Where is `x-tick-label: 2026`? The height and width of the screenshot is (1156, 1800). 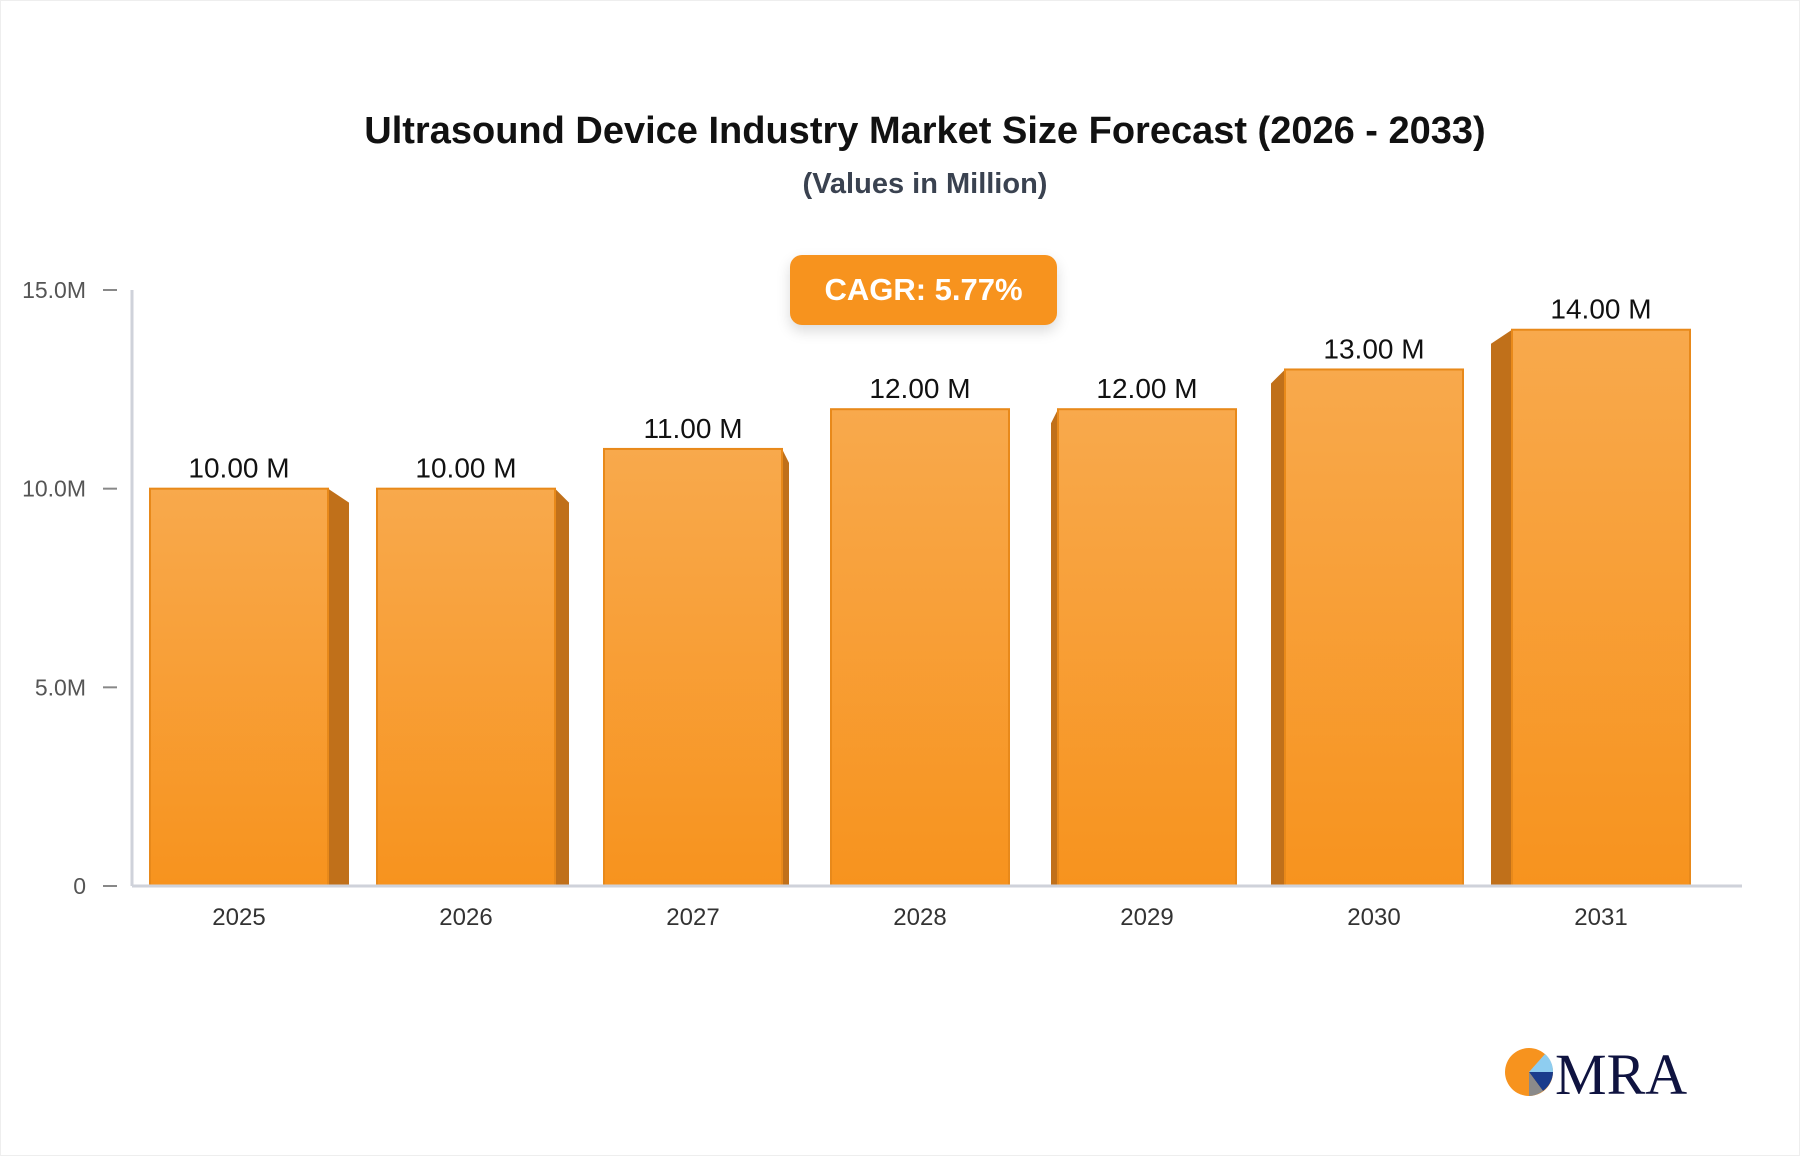
x-tick-label: 2026 is located at coordinates (465, 917).